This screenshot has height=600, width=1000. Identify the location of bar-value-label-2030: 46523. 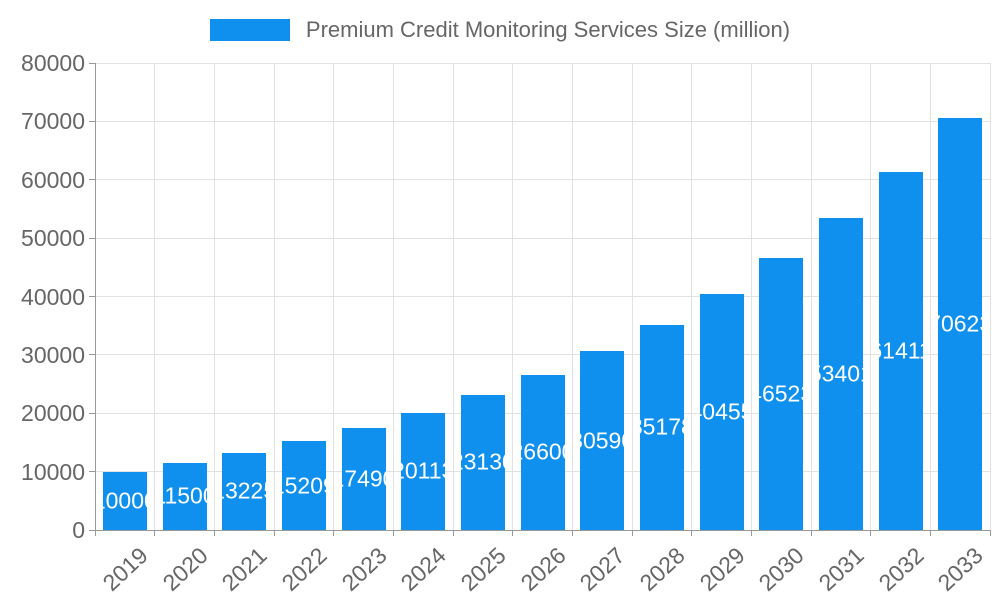
(781, 393).